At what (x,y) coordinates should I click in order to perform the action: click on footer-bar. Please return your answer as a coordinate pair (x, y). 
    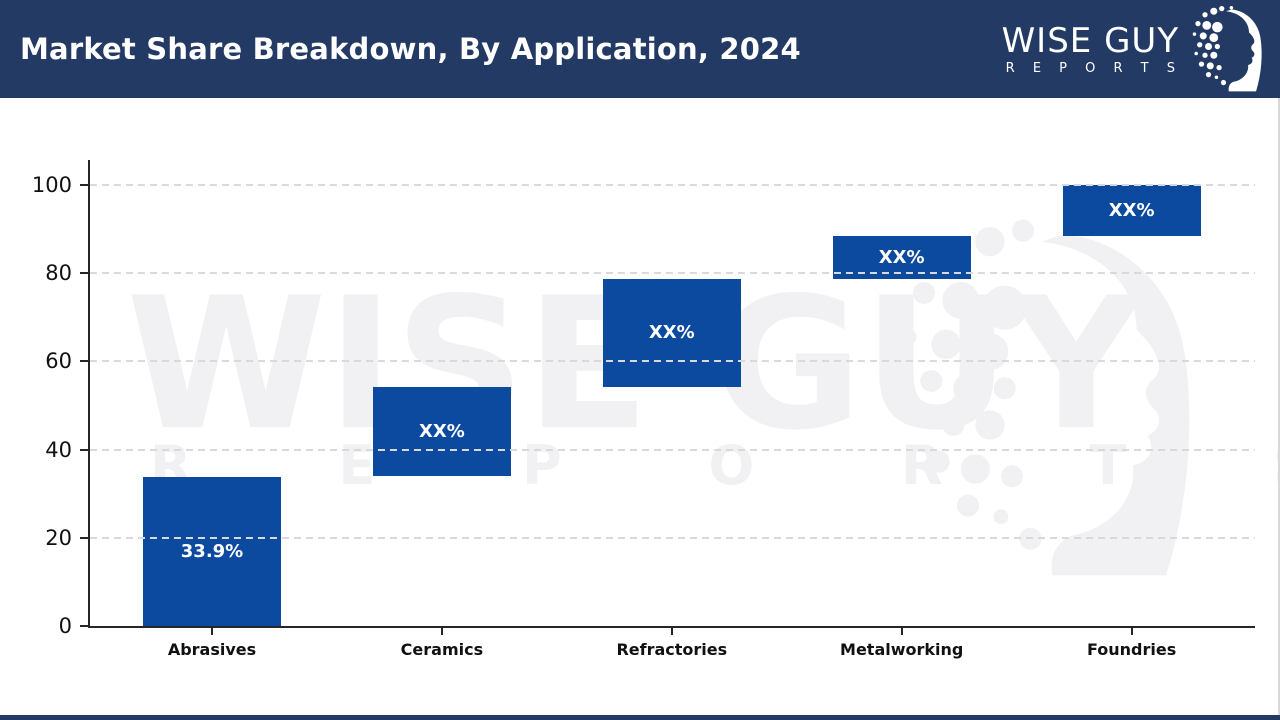
    Looking at the image, I should click on (640, 717).